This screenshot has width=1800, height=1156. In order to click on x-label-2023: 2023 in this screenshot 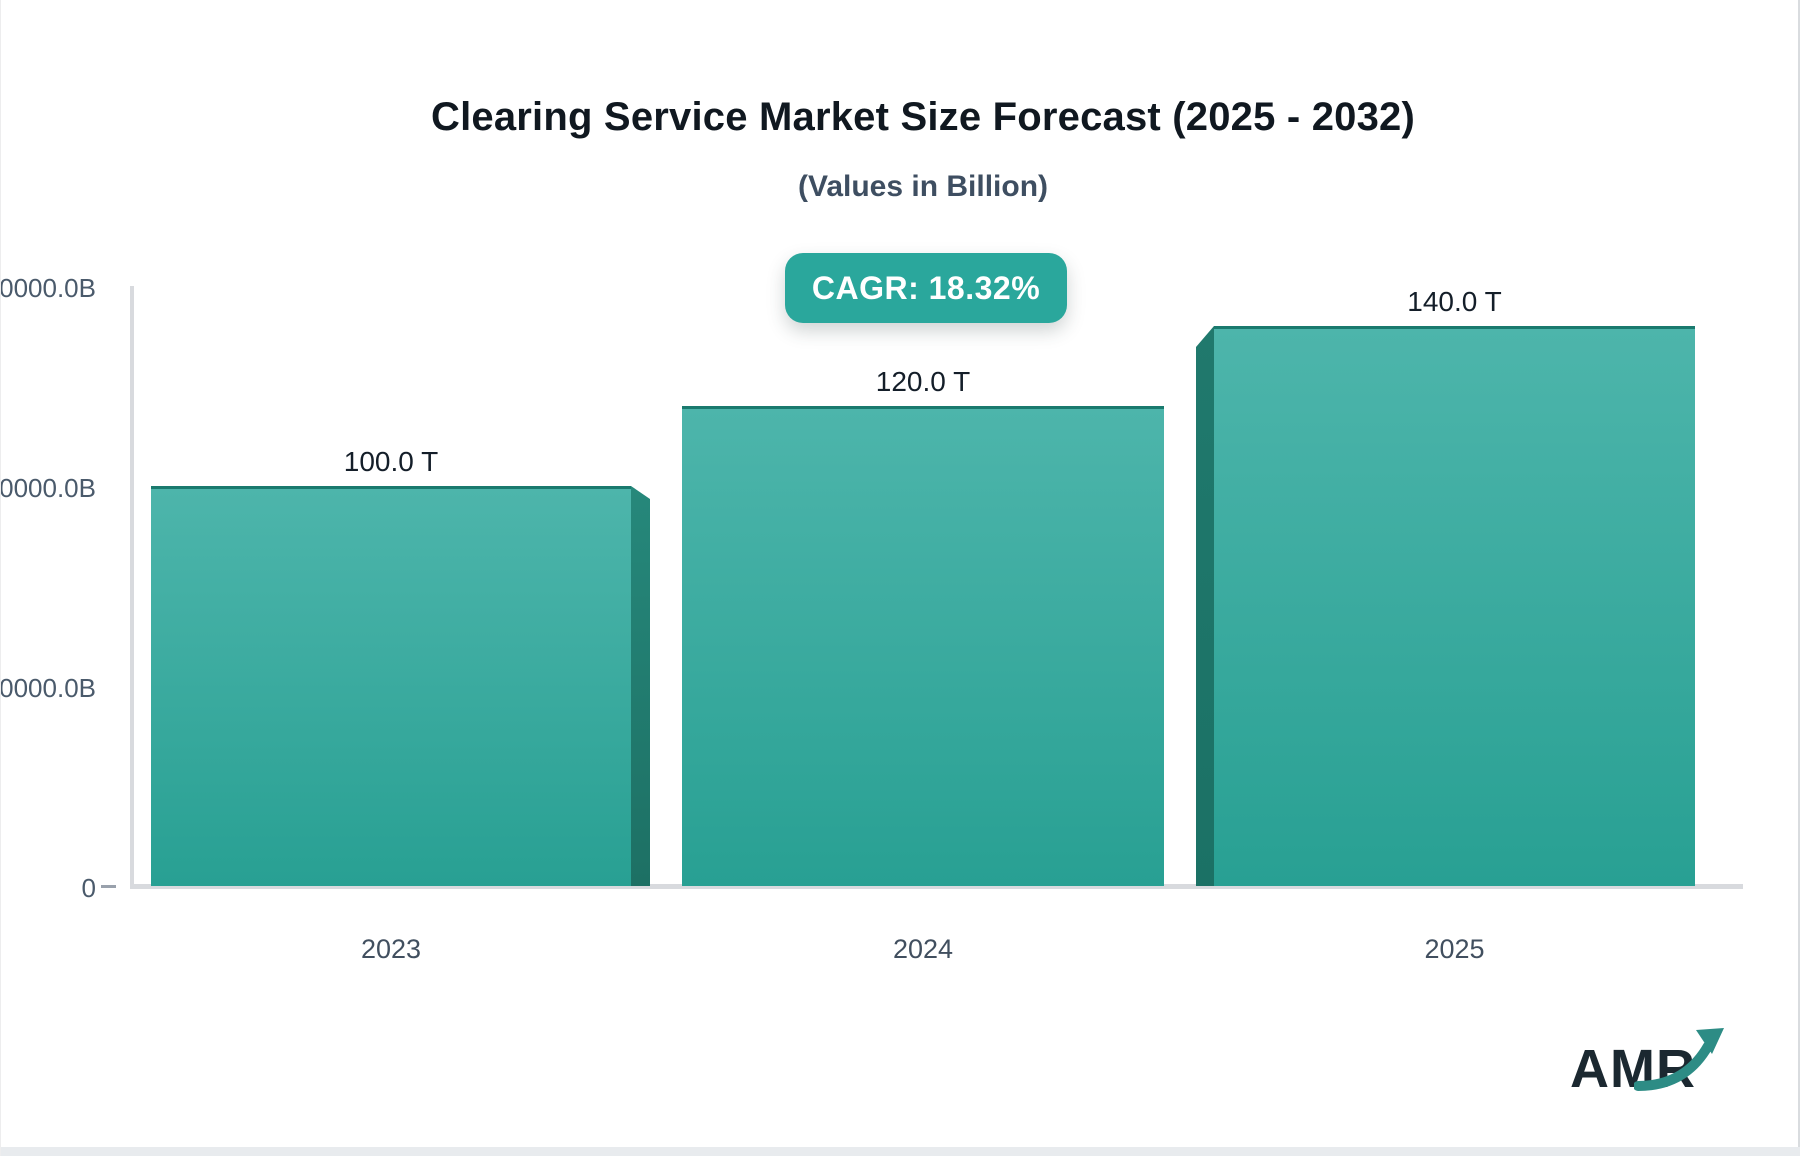, I will do `click(391, 949)`.